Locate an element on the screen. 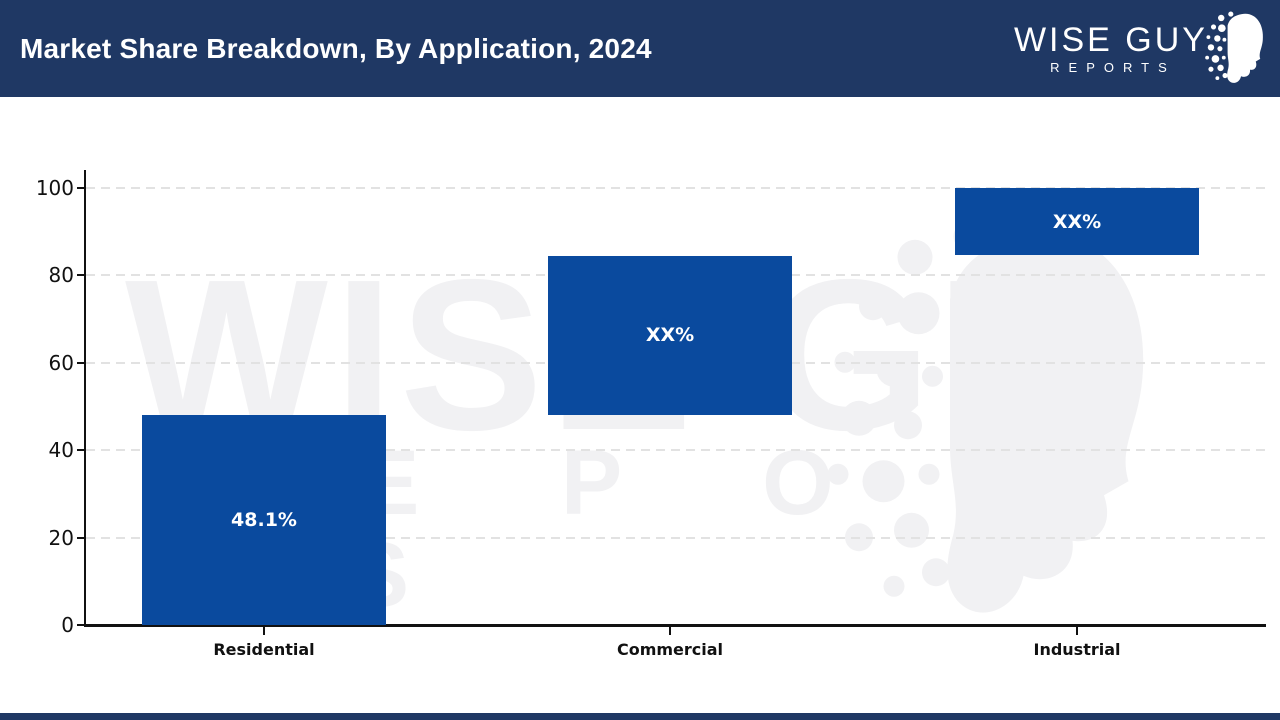 This screenshot has width=1280, height=720. y-tick-label-100: 100 is located at coordinates (54, 188).